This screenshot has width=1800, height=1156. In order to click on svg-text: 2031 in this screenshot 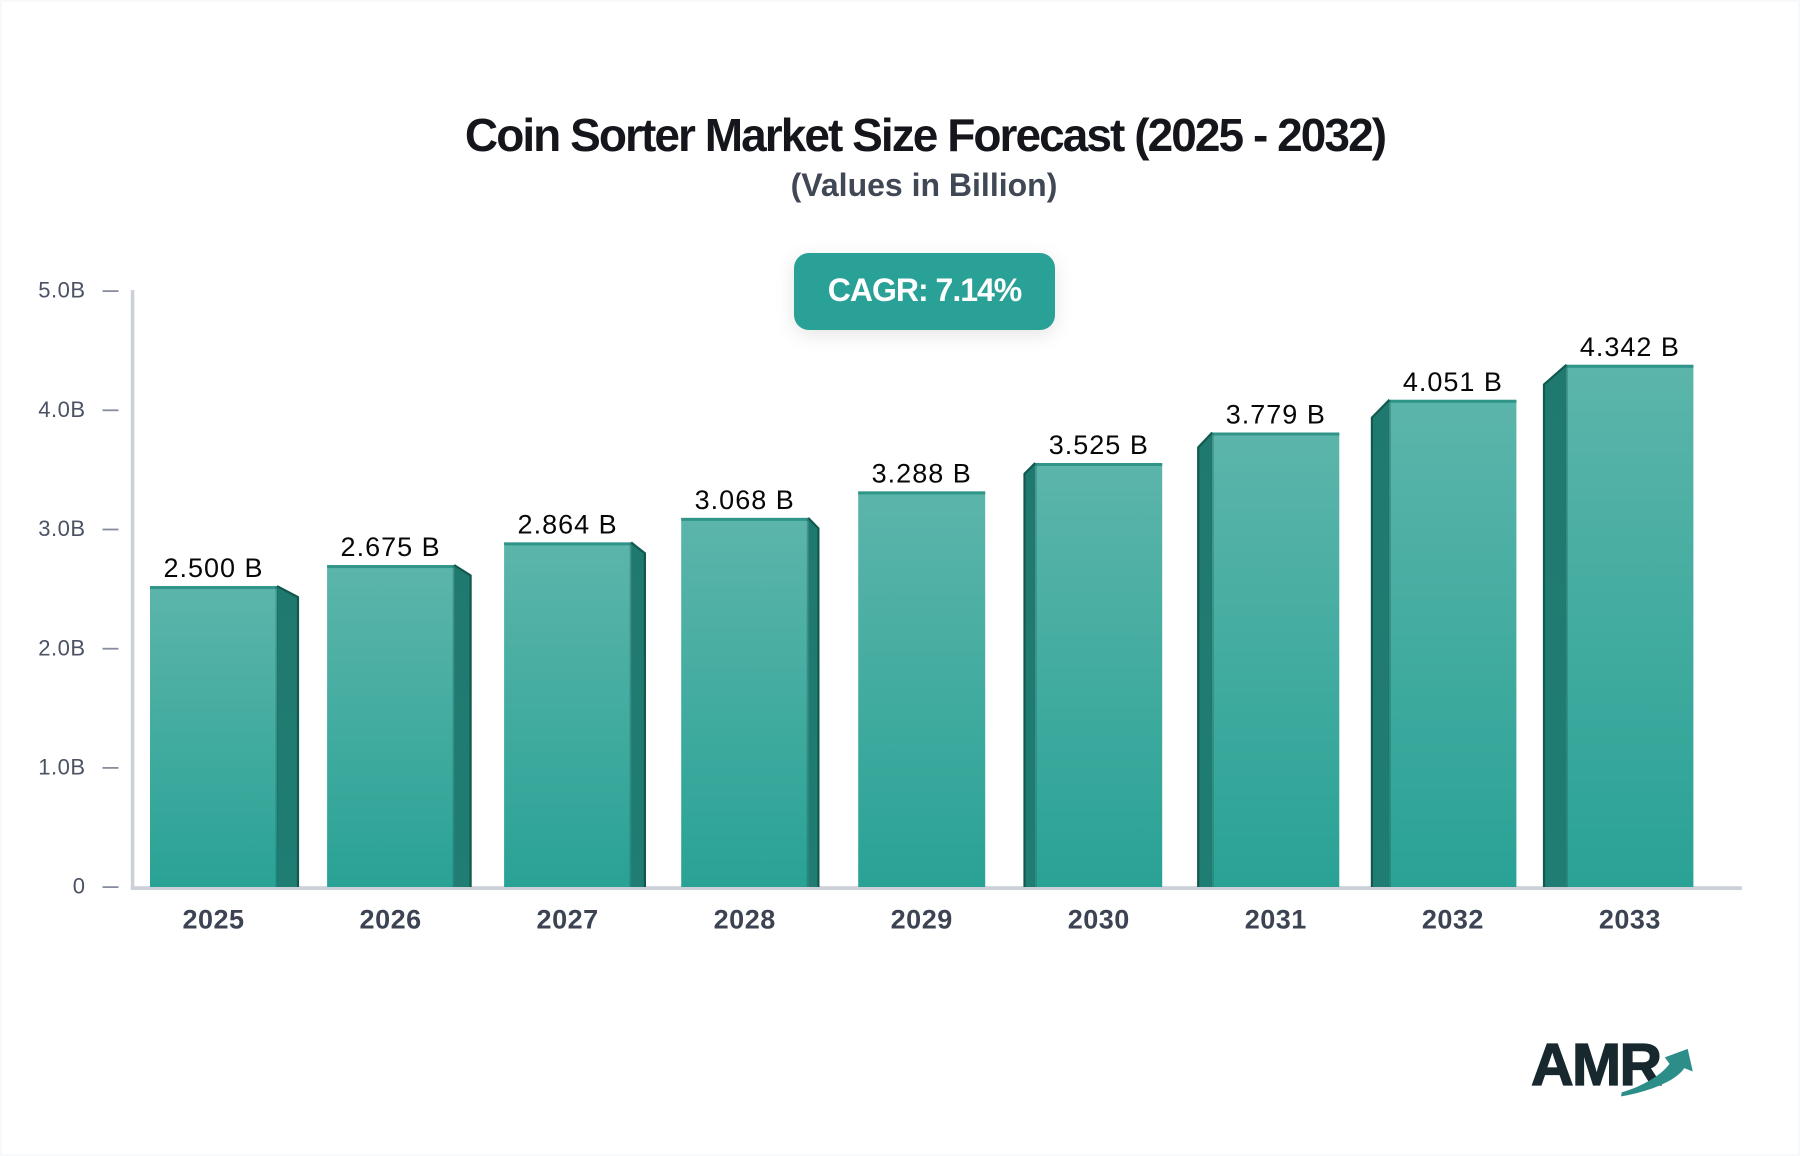, I will do `click(1276, 920)`.